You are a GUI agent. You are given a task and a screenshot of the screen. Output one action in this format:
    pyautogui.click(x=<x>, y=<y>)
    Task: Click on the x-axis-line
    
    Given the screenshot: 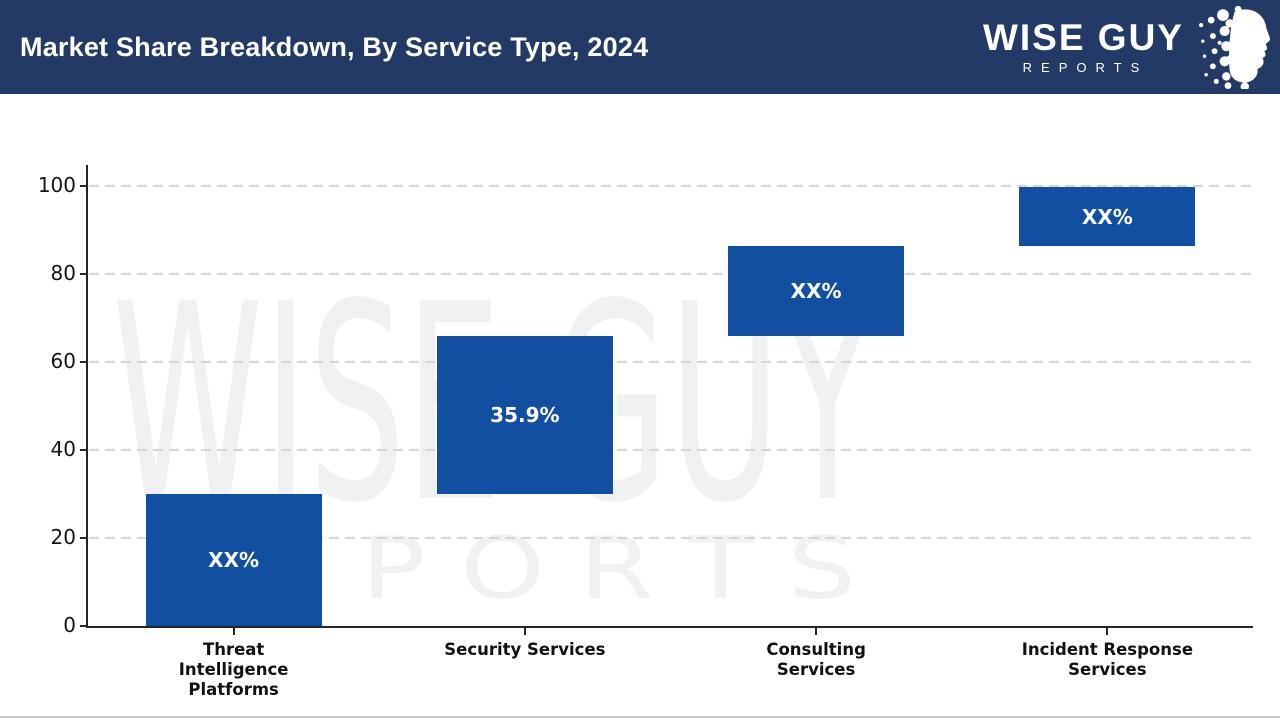 What is the action you would take?
    pyautogui.click(x=669, y=627)
    